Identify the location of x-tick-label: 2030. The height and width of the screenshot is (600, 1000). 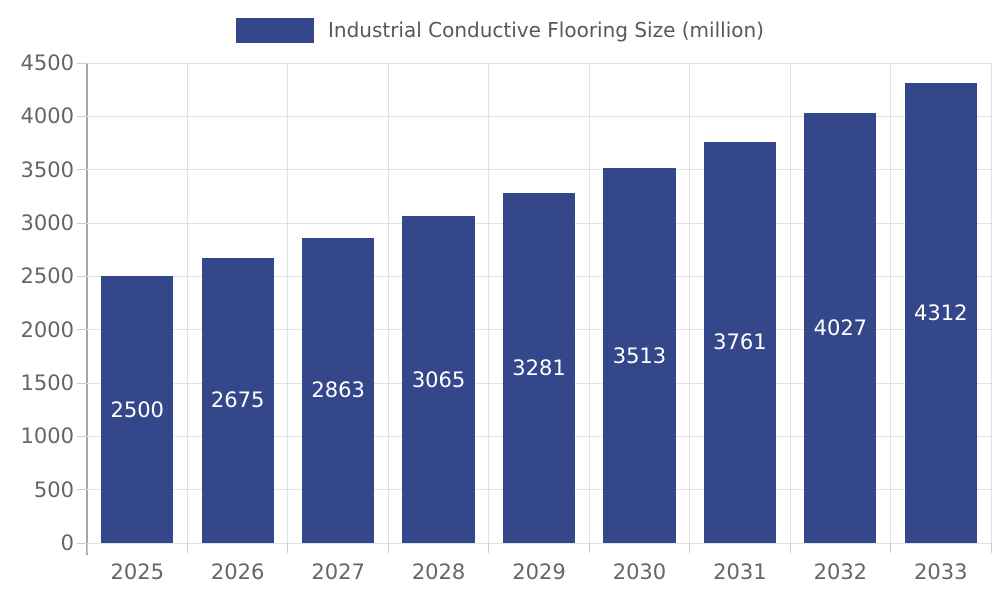
(639, 572).